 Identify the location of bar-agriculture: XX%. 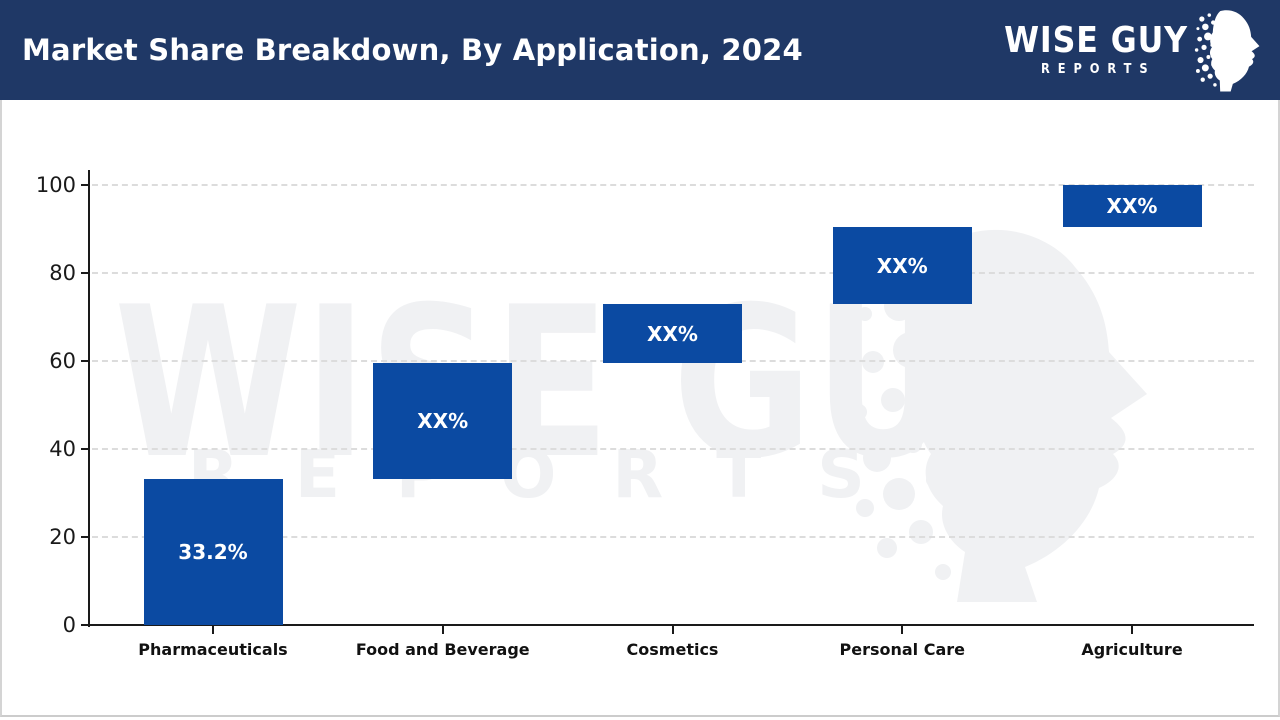
(1132, 206).